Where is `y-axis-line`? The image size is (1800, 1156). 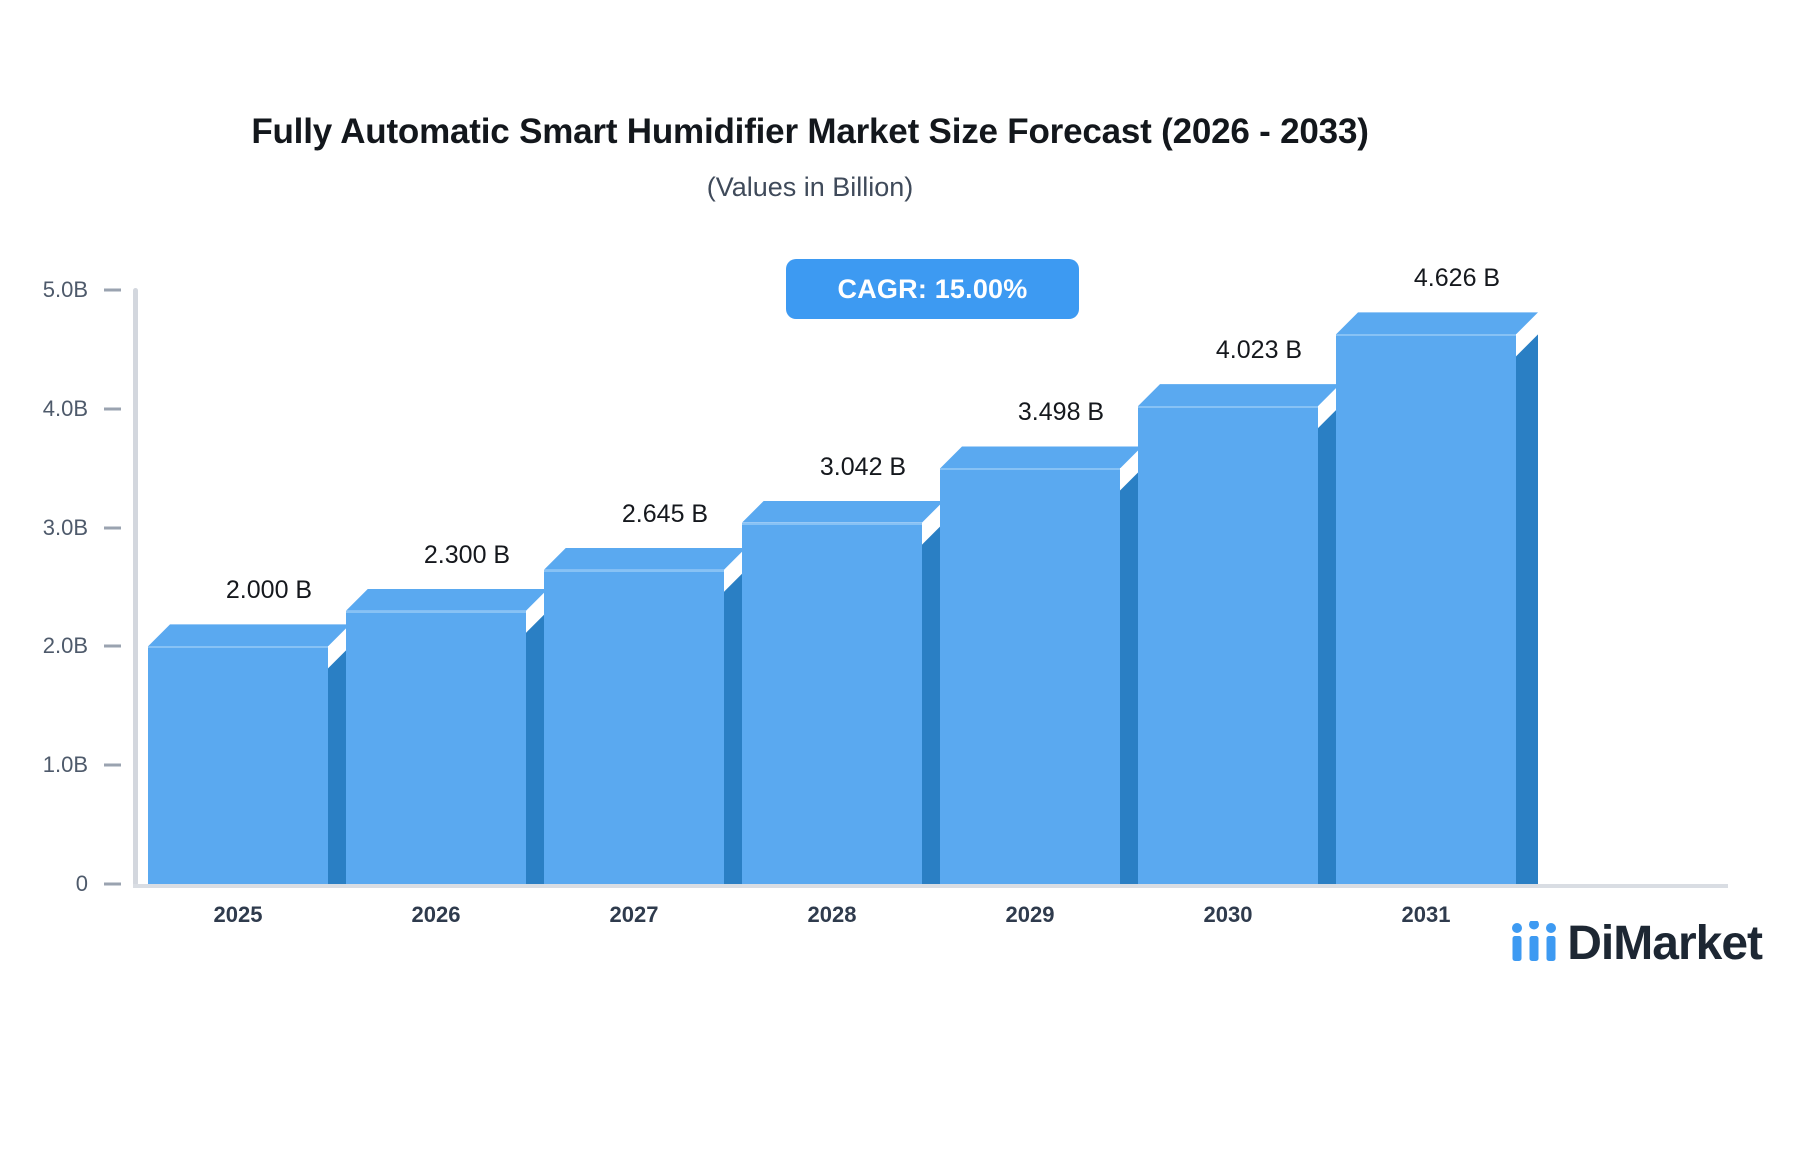
y-axis-line is located at coordinates (135, 587).